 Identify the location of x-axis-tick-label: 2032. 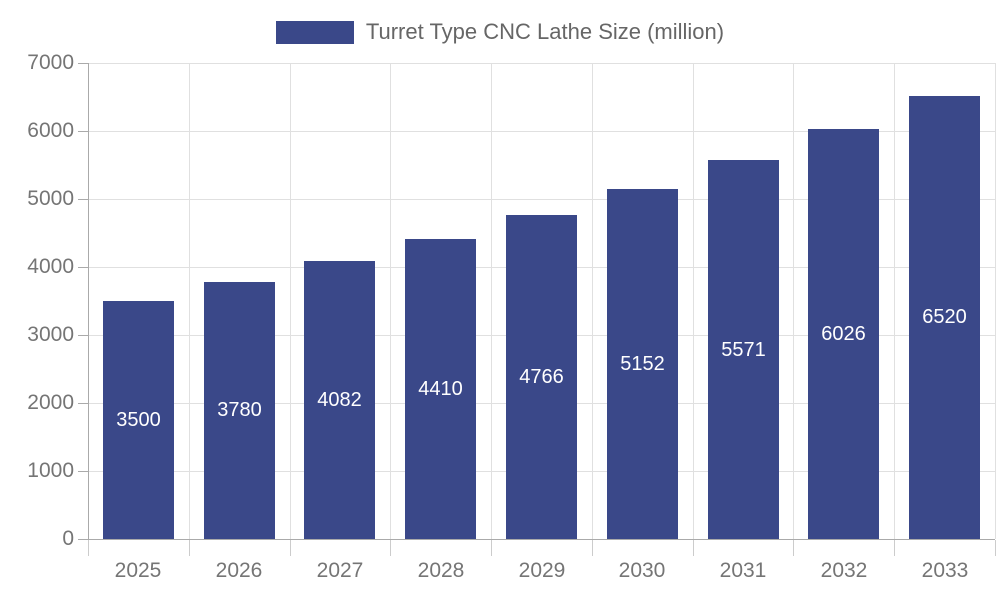
(844, 570).